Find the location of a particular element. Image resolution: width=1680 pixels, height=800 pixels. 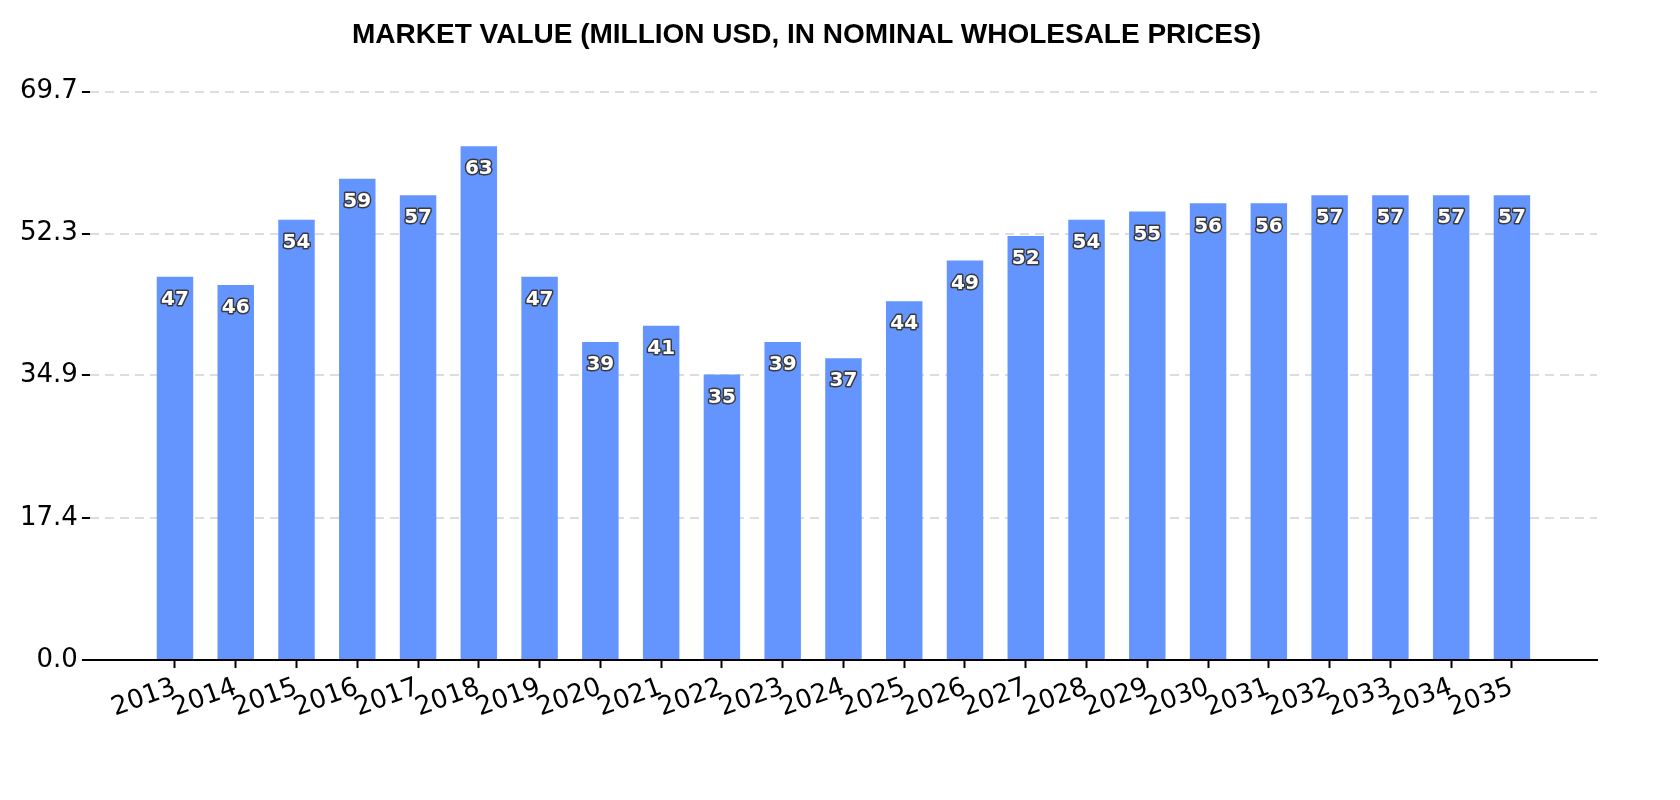

data-label: 63 is located at coordinates (478, 167).